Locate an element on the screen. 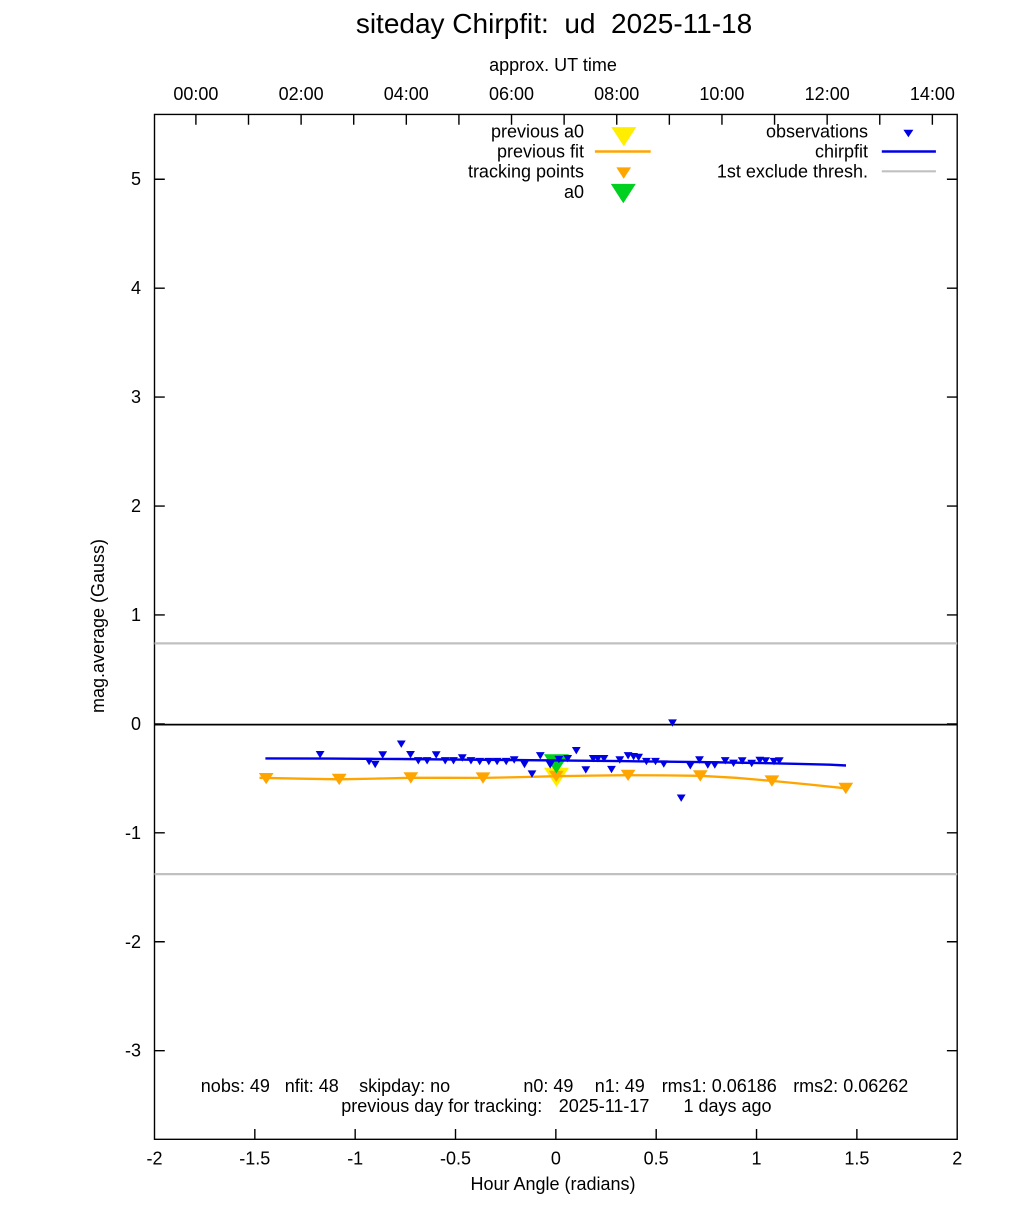 The height and width of the screenshot is (1205, 1024). svg-text: nfit: 48 is located at coordinates (312, 1086).